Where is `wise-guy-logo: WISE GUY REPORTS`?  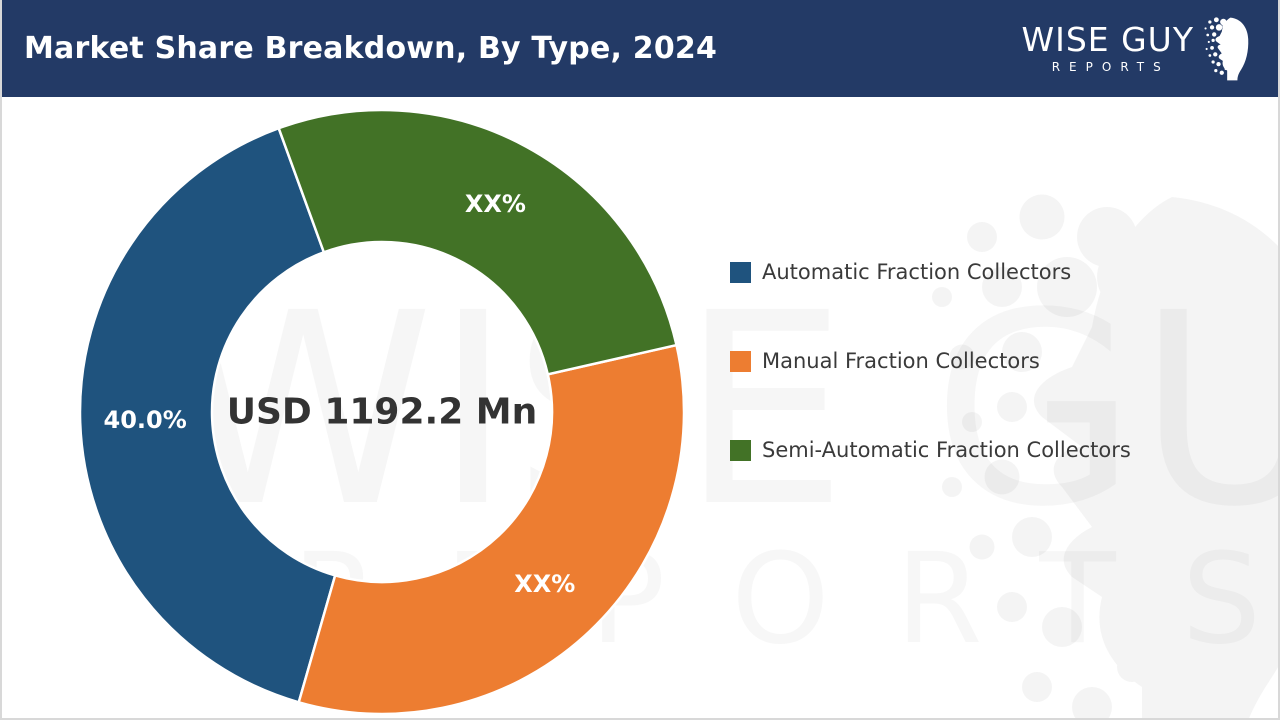 wise-guy-logo: WISE GUY REPORTS is located at coordinates (1136, 49).